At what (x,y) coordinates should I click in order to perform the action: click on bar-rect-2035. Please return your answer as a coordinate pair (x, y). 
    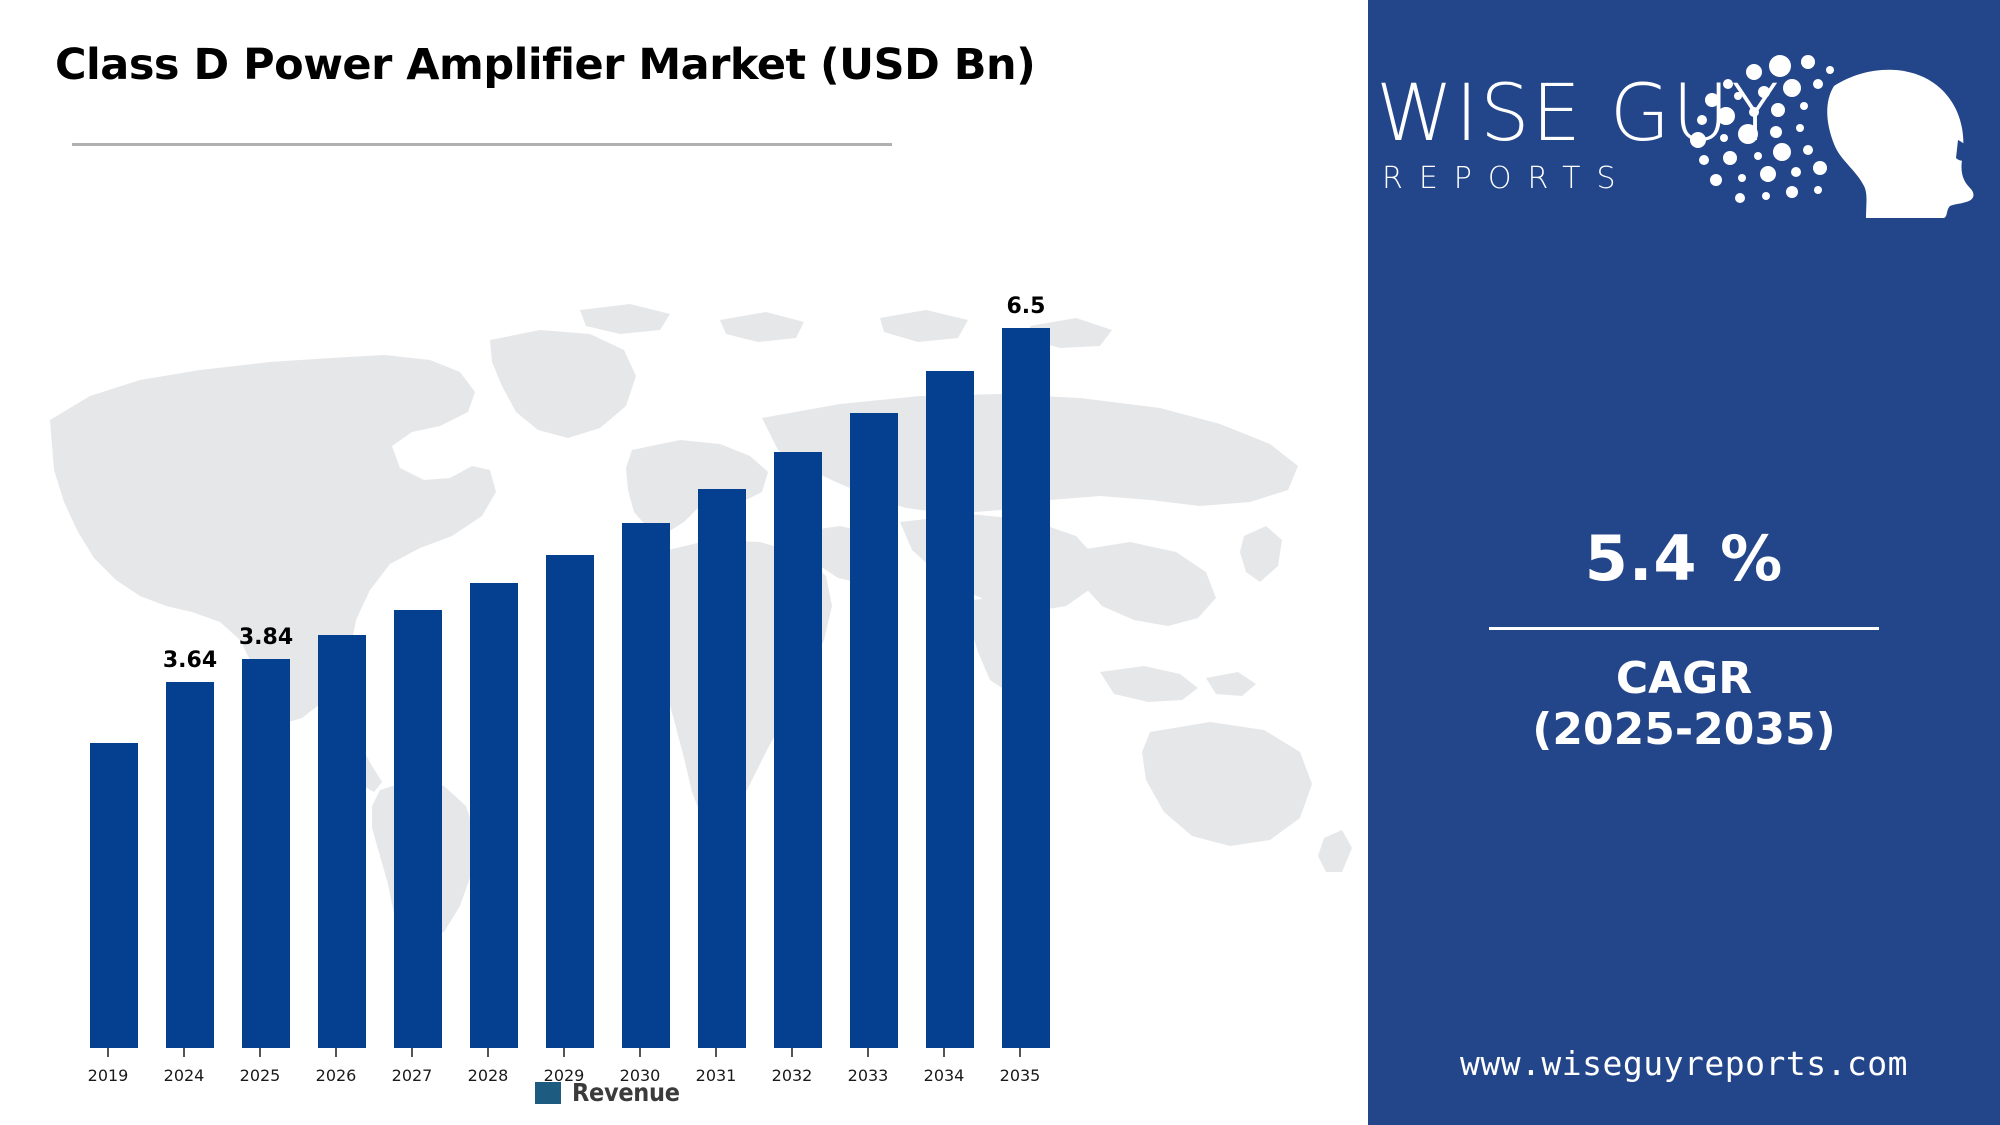
    Looking at the image, I should click on (1026, 688).